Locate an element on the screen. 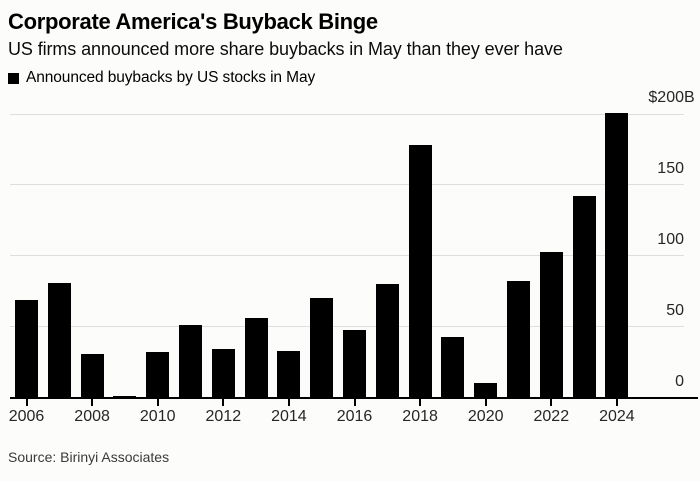 Image resolution: width=700 pixels, height=481 pixels. y-axis-label-150: 150 is located at coordinates (670, 168).